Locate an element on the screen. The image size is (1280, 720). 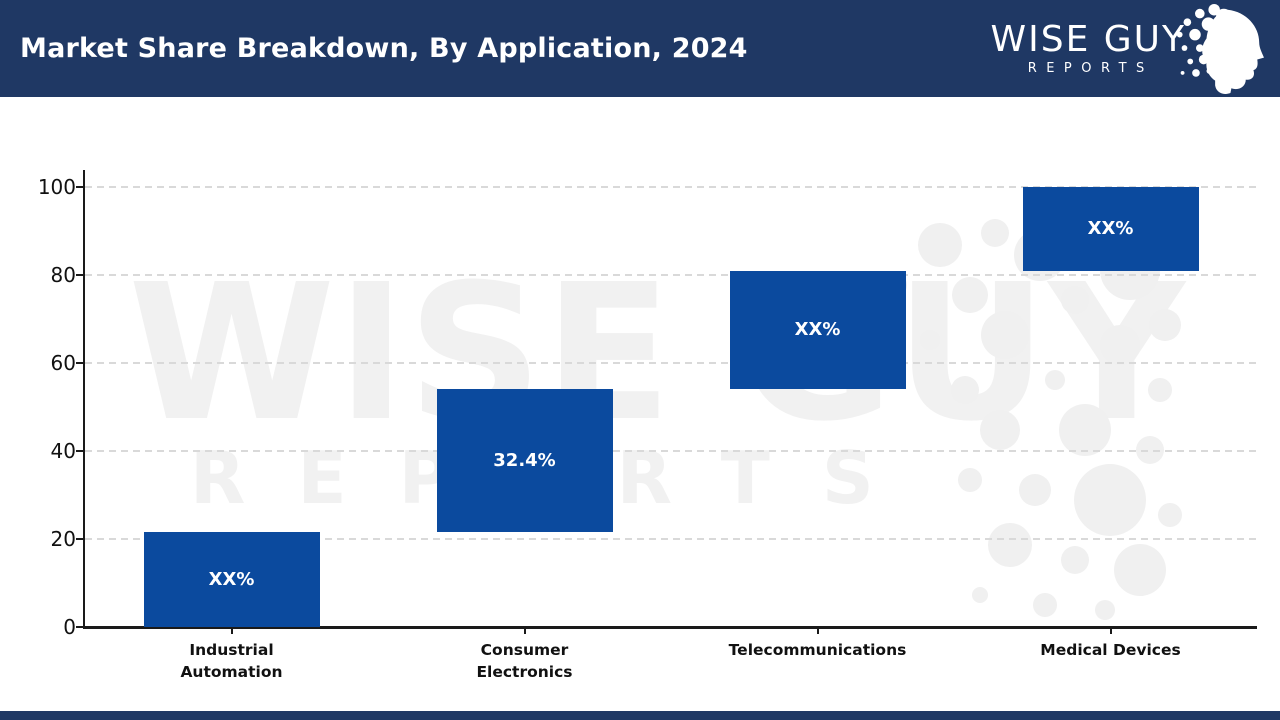
bar-medical-devices: XX% is located at coordinates (1110, 229).